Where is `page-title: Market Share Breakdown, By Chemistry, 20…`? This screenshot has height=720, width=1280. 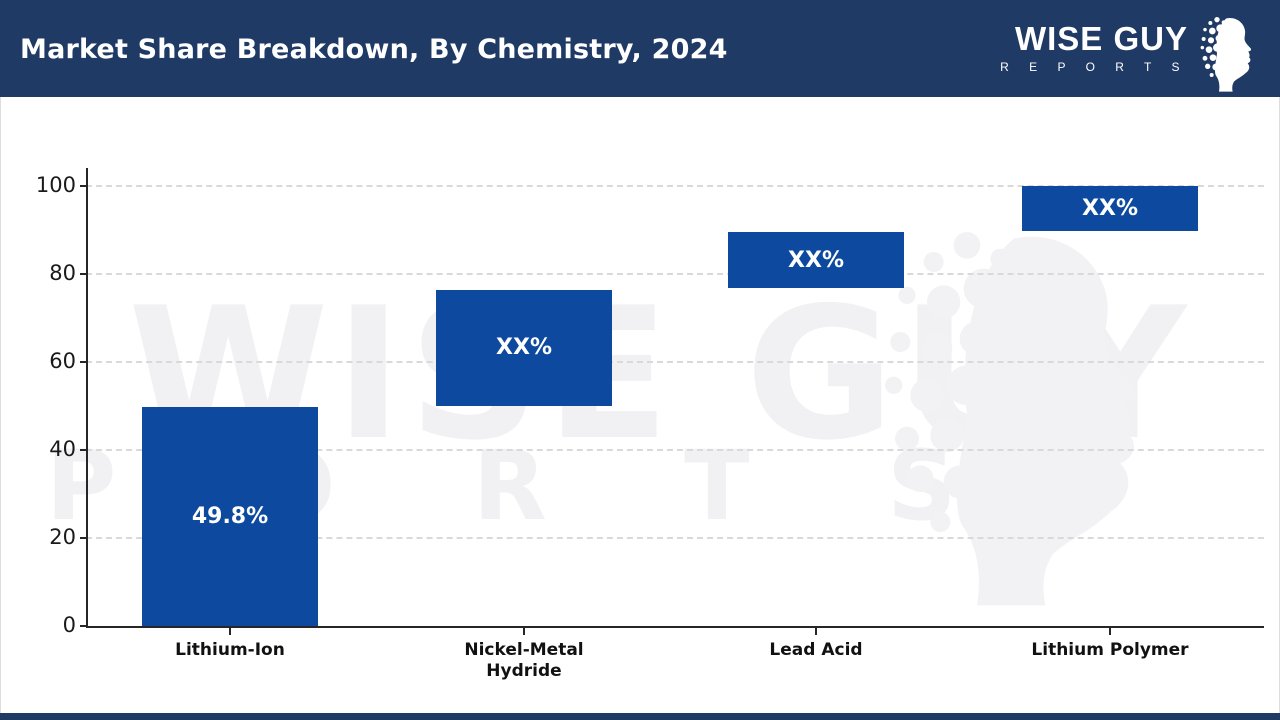
page-title: Market Share Breakdown, By Chemistry, 20… is located at coordinates (374, 49).